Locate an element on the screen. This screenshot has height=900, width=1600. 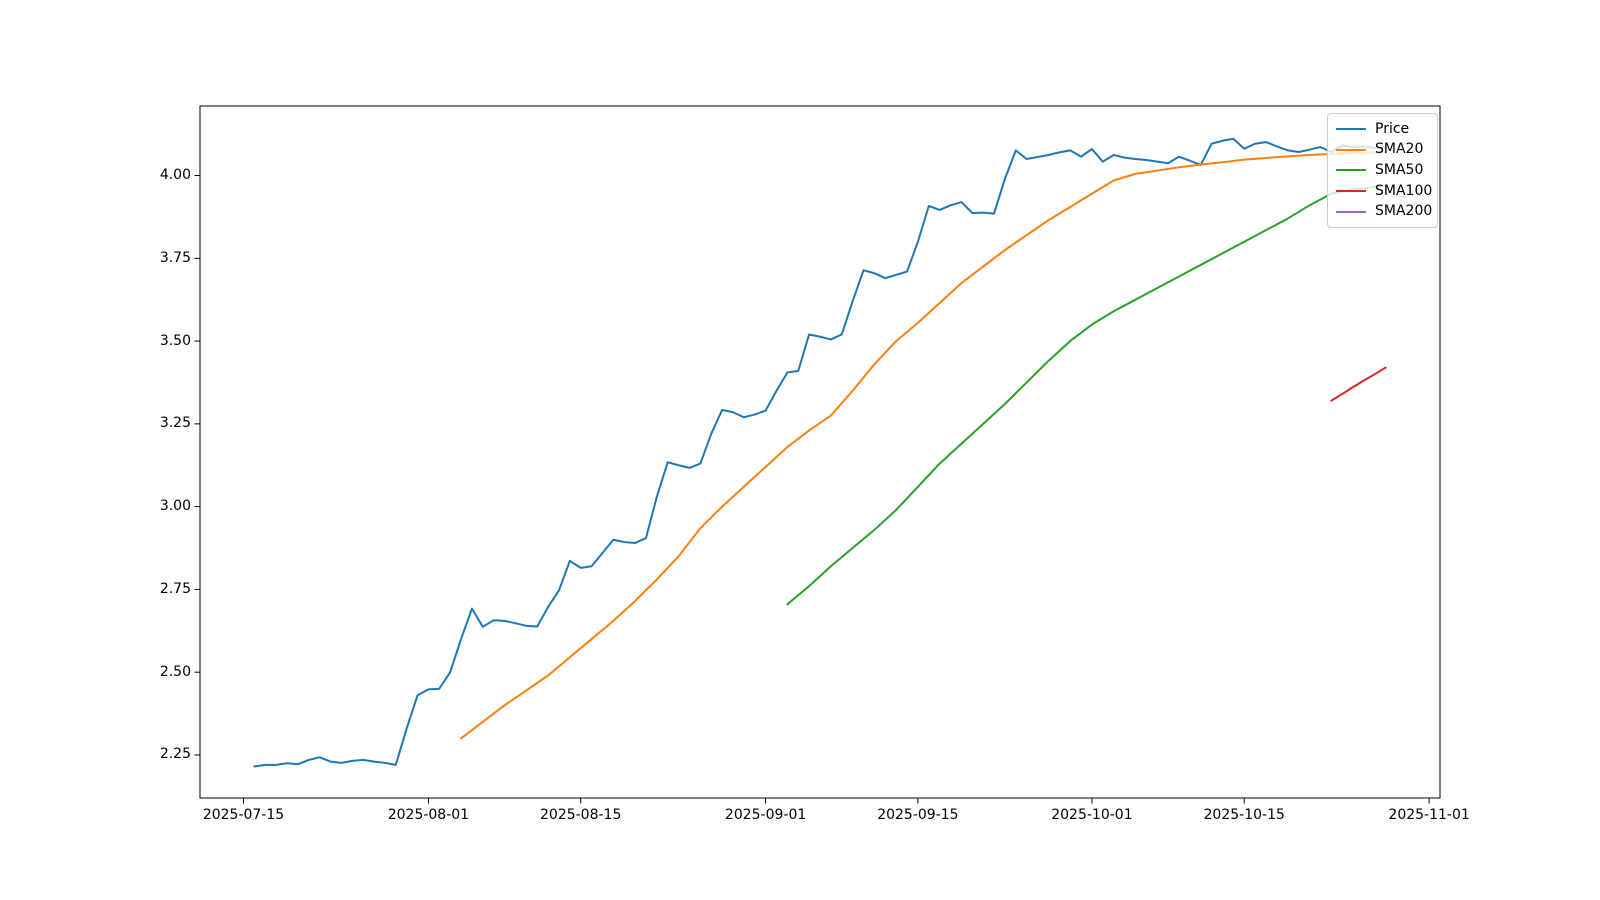
legend-row-sma200: SMA200 is located at coordinates (1384, 211).